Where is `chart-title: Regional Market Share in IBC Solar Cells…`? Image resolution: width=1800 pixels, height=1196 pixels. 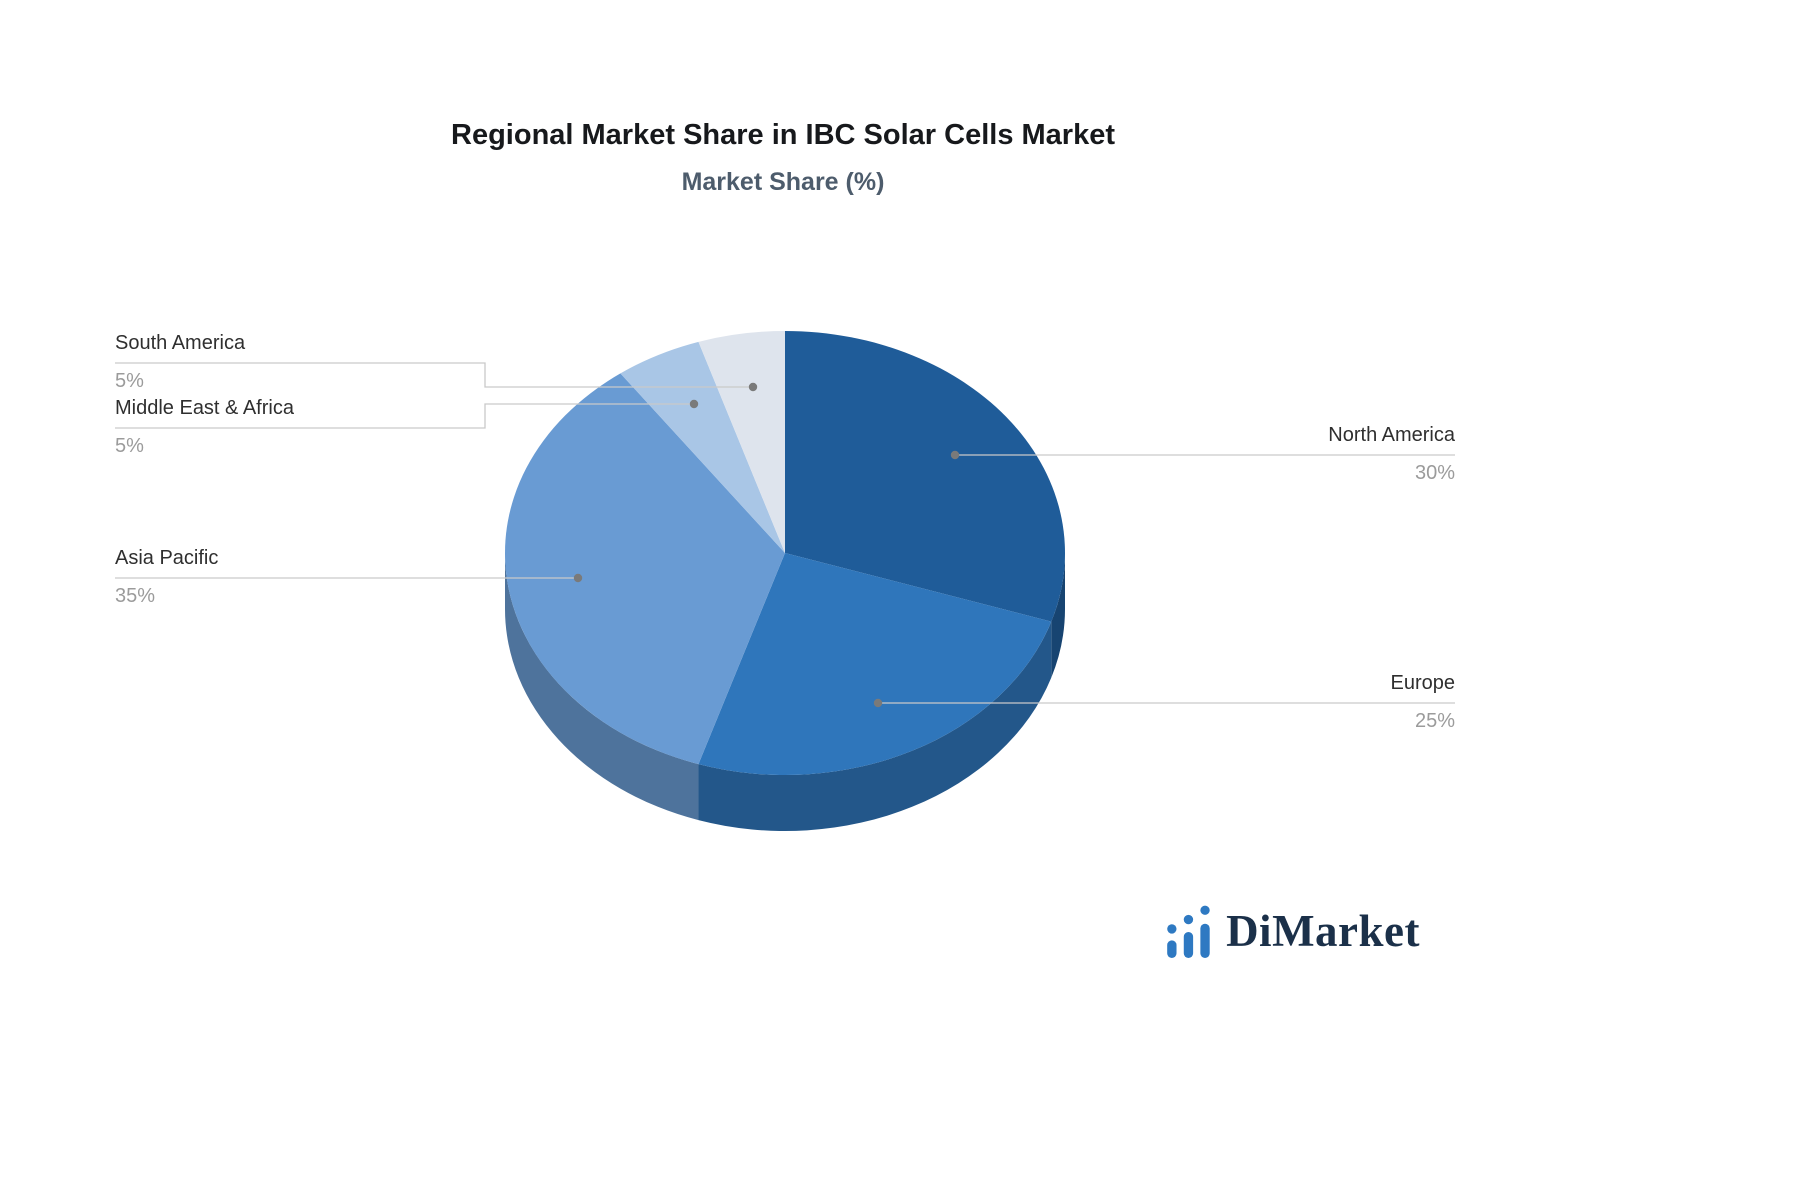 chart-title: Regional Market Share in IBC Solar Cells… is located at coordinates (783, 135).